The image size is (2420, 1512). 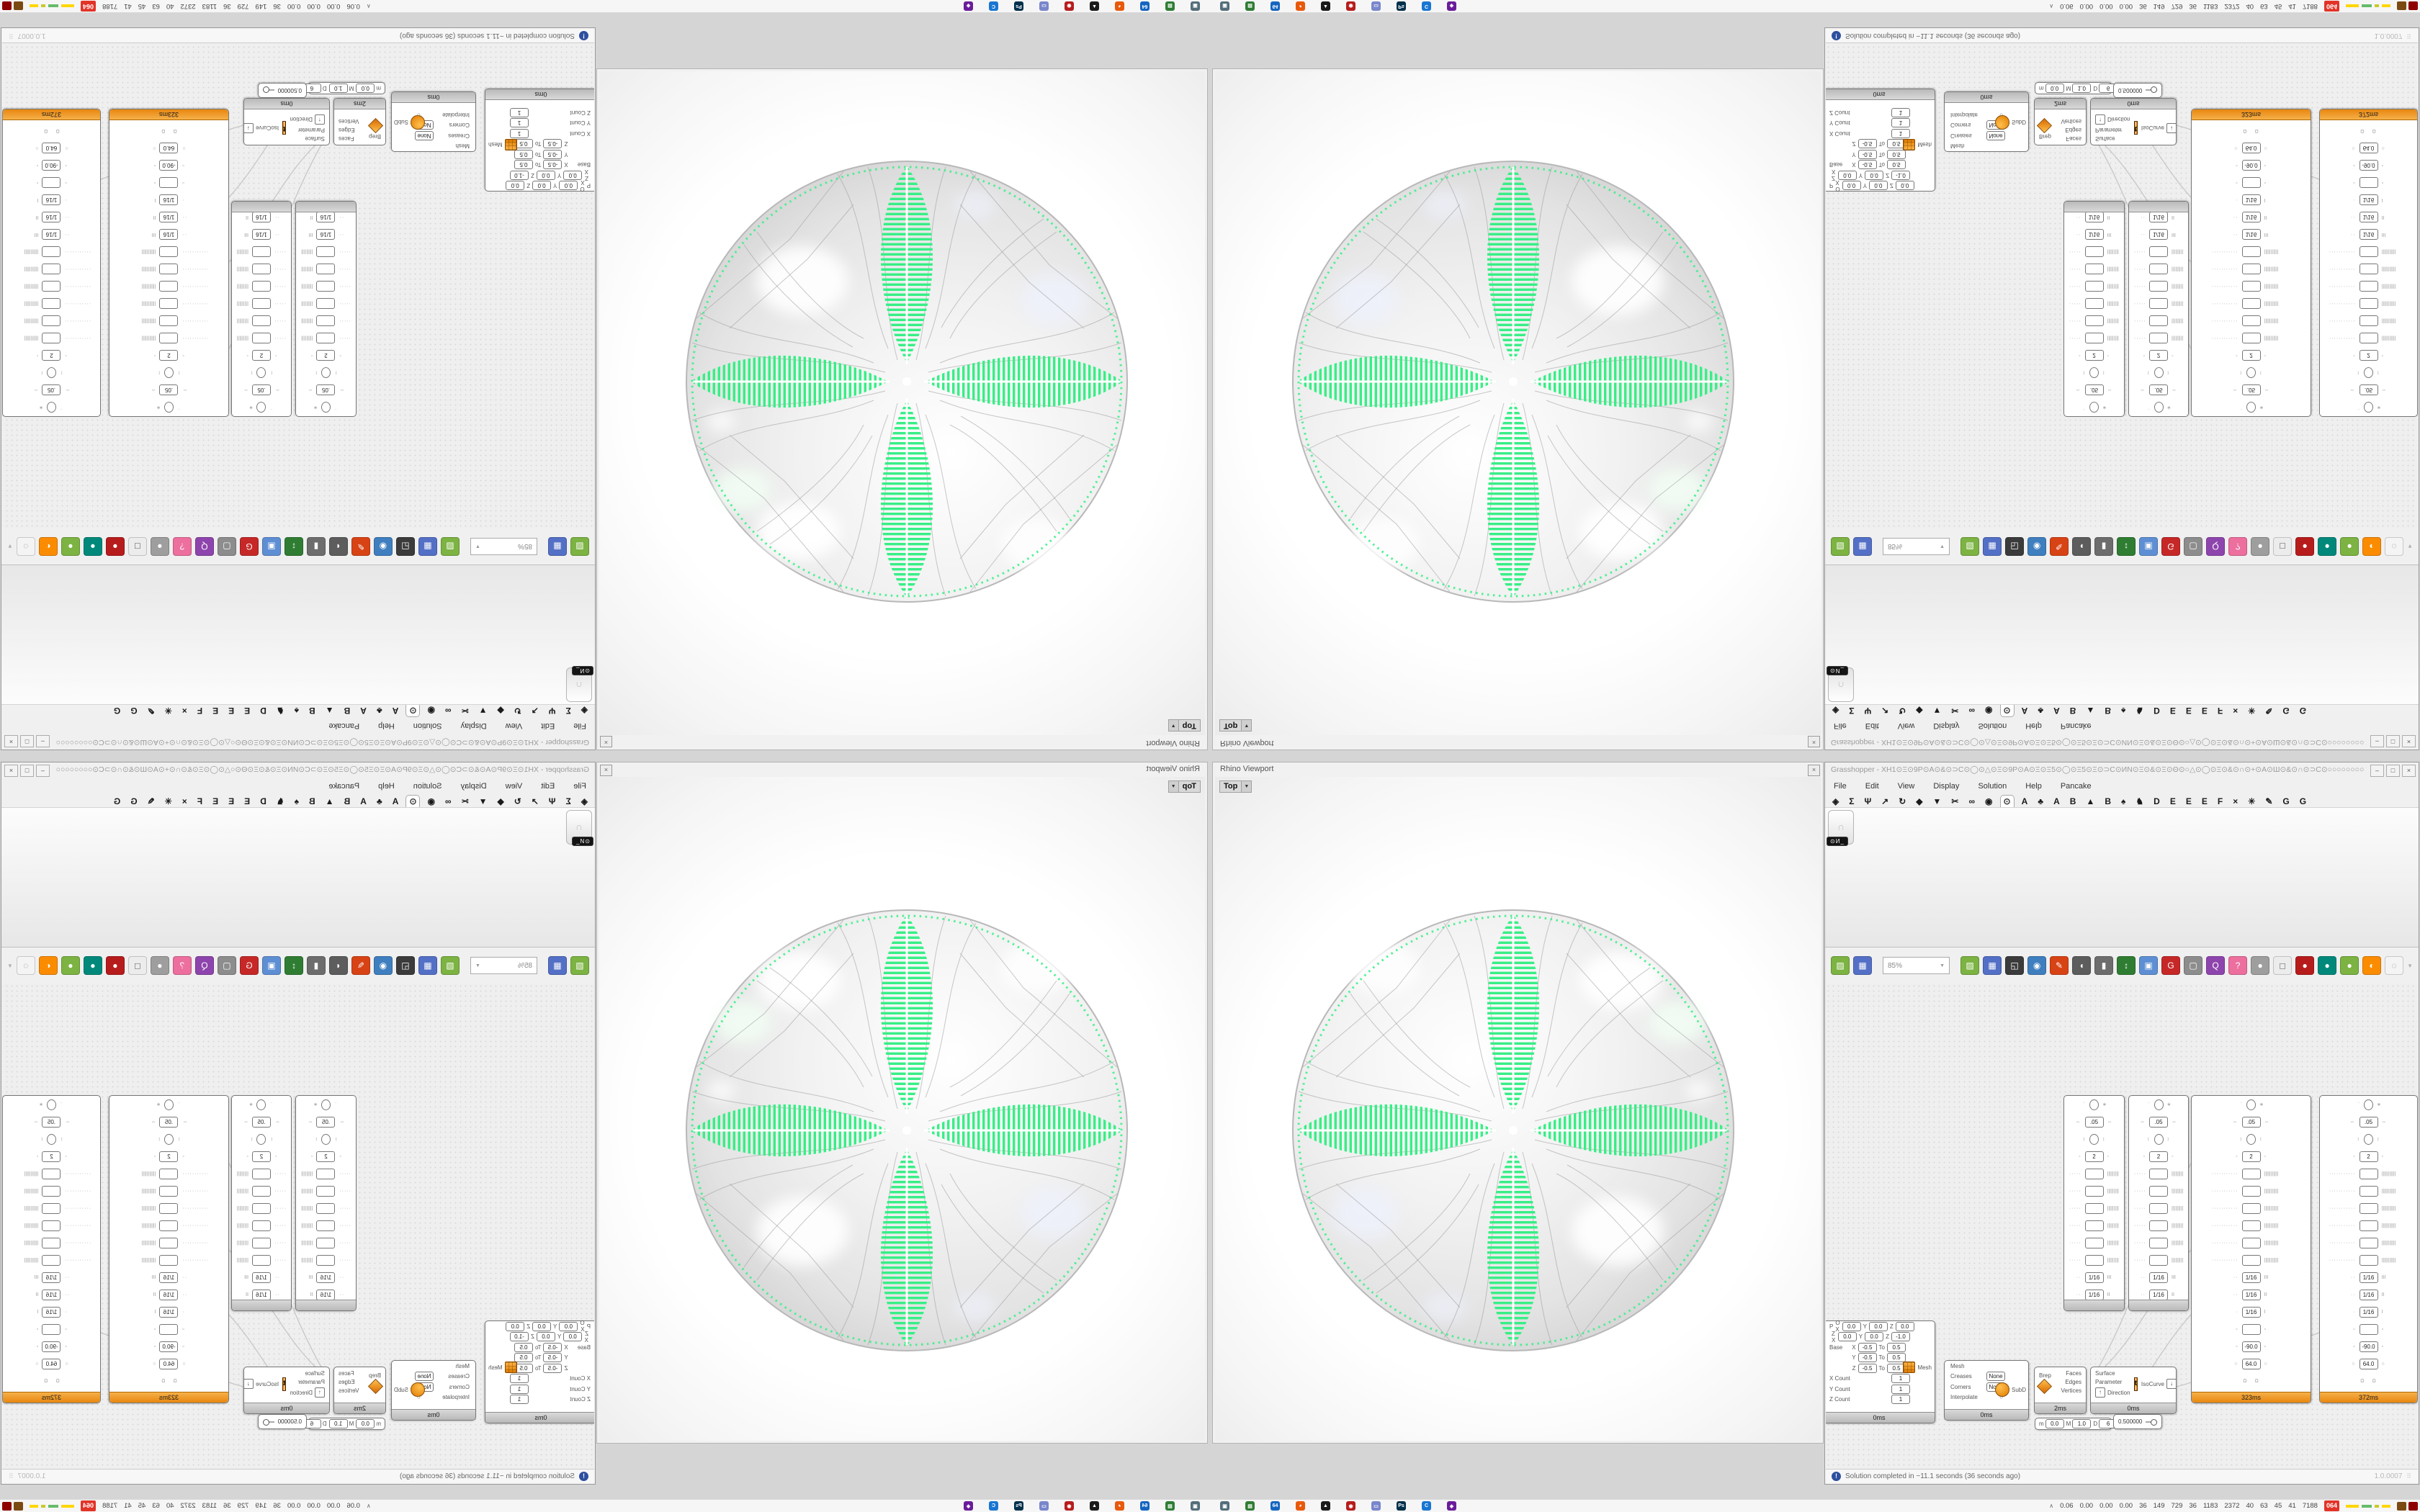 What do you see at coordinates (307, 119) in the screenshot?
I see `isocurve-input: ↑ Direction` at bounding box center [307, 119].